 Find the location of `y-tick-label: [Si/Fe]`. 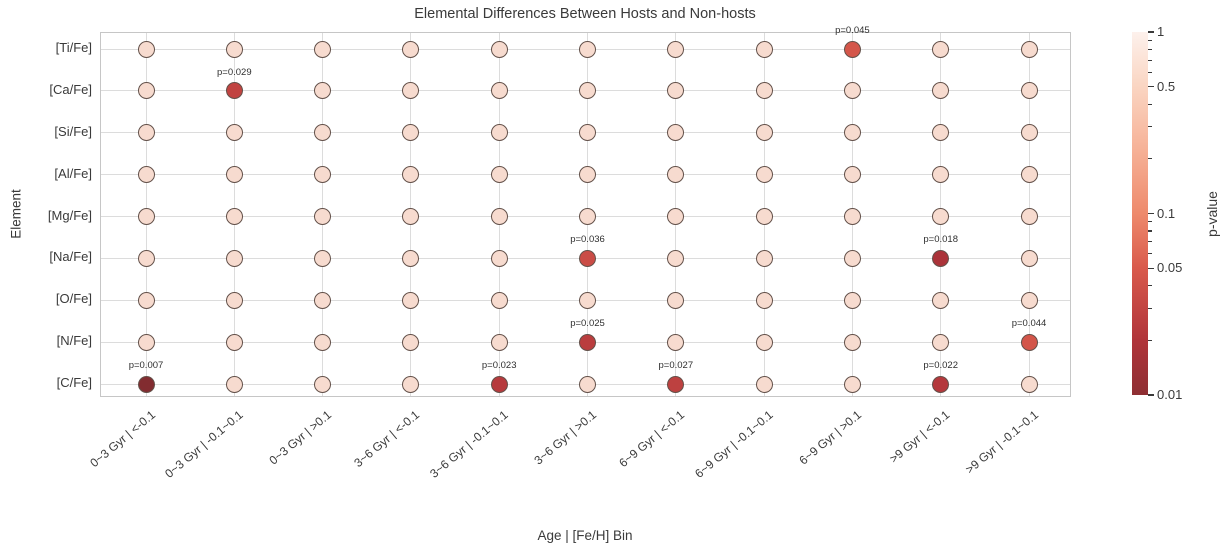

y-tick-label: [Si/Fe] is located at coordinates (73, 131).